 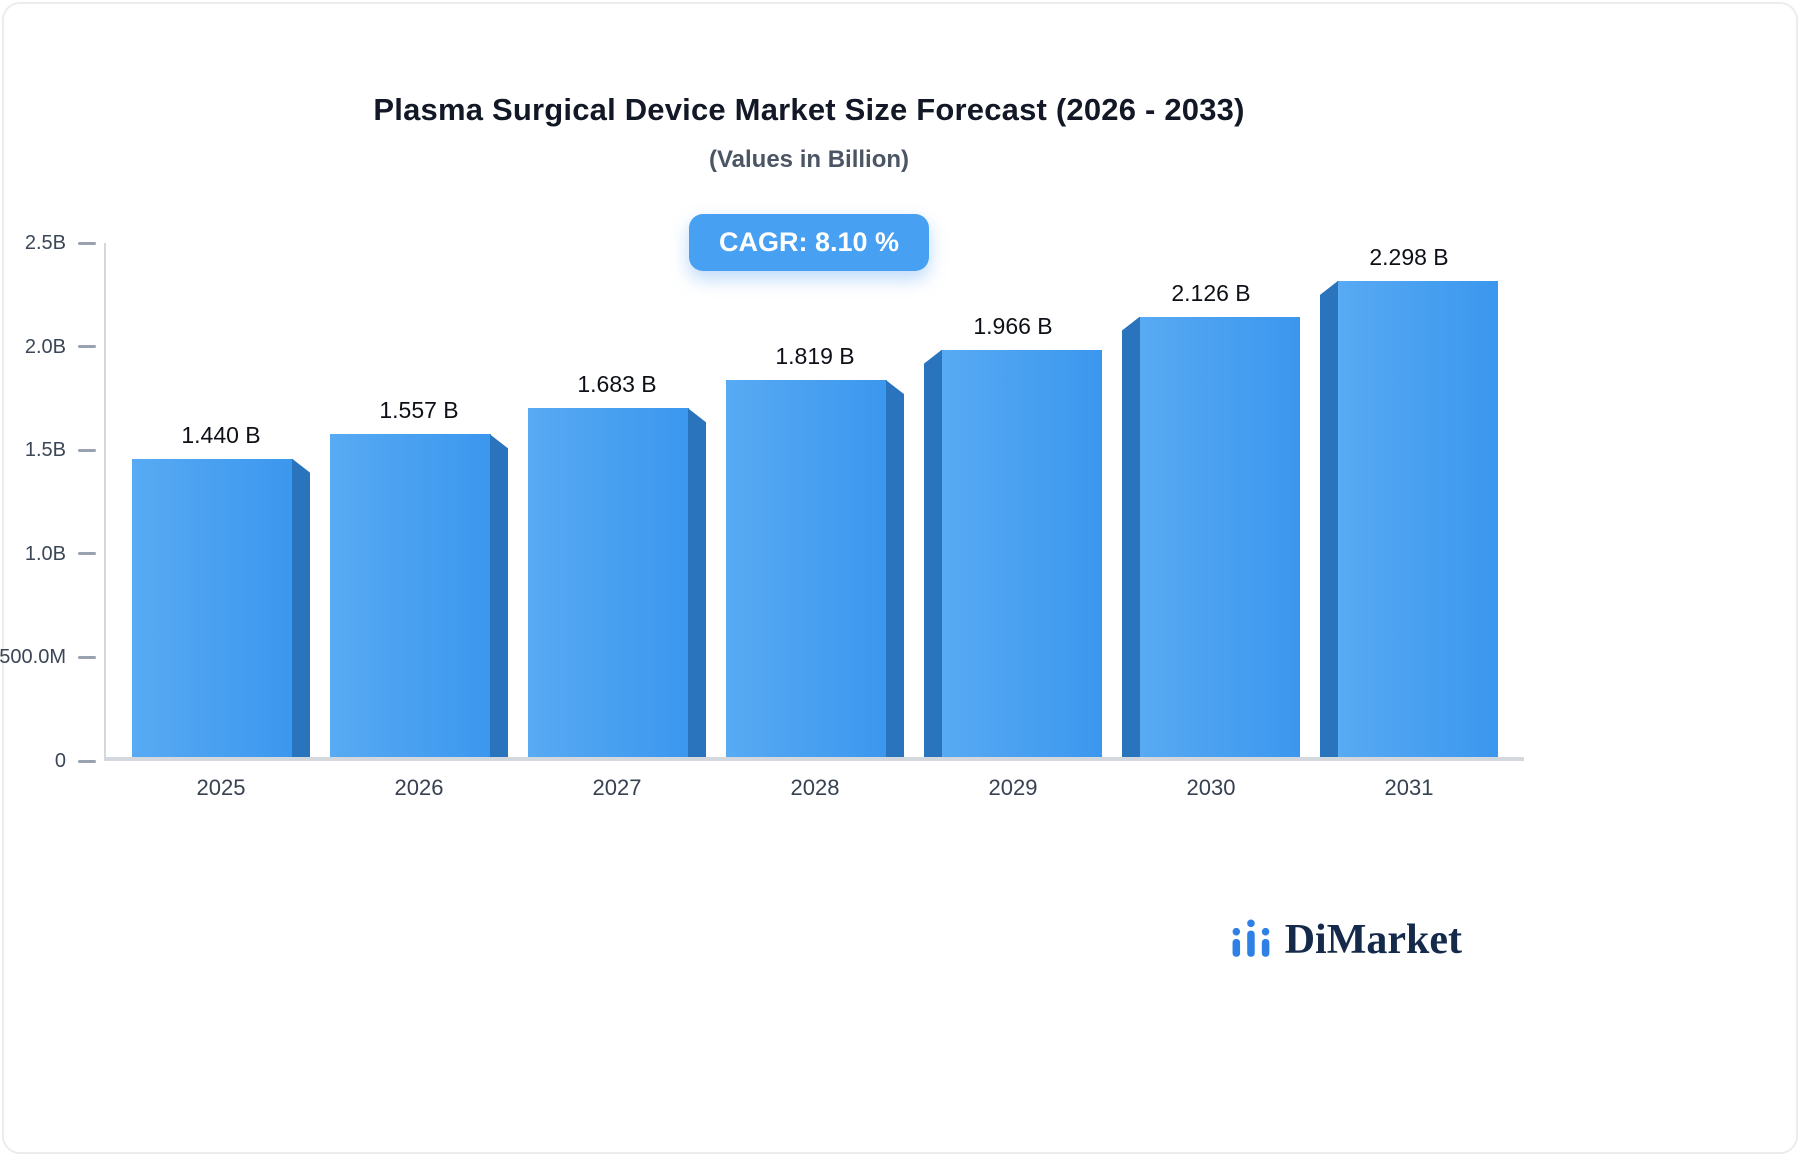 I want to click on y-axis-label: 0, so click(x=60, y=761).